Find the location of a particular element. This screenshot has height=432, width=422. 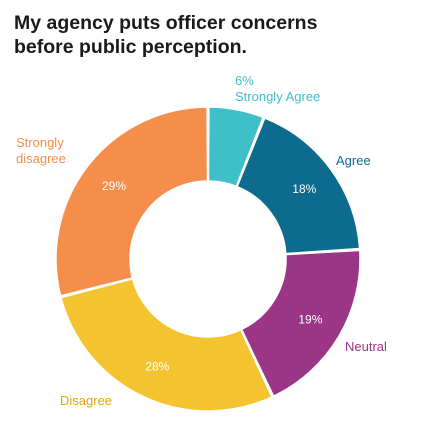

slice-strongly-agree is located at coordinates (236, 147).